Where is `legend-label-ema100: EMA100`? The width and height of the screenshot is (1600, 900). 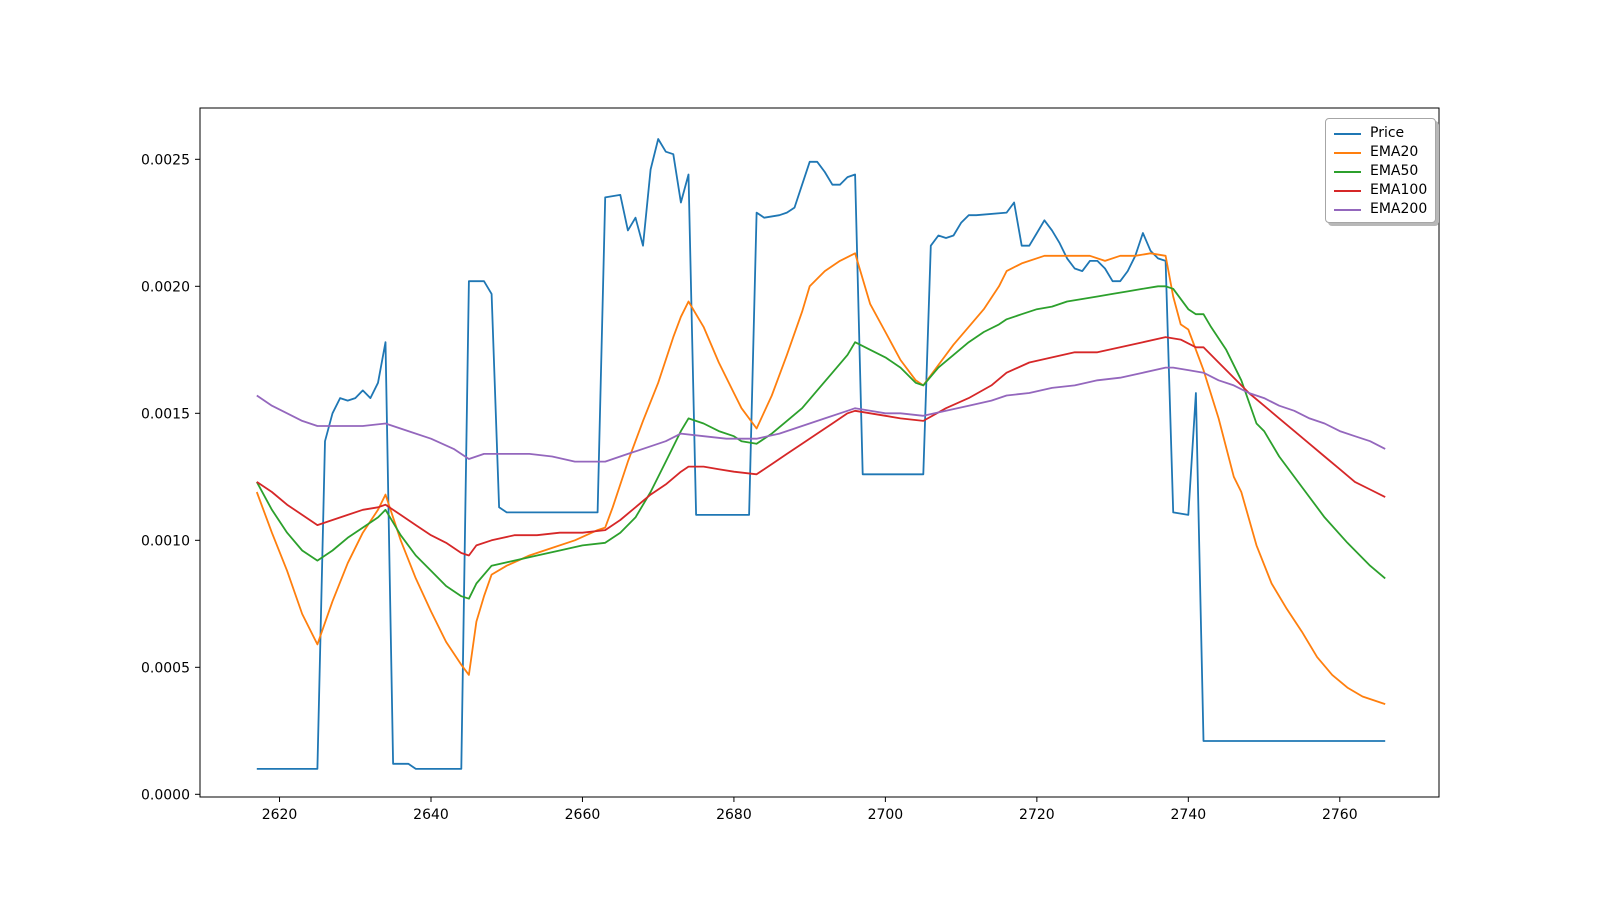 legend-label-ema100: EMA100 is located at coordinates (1399, 190).